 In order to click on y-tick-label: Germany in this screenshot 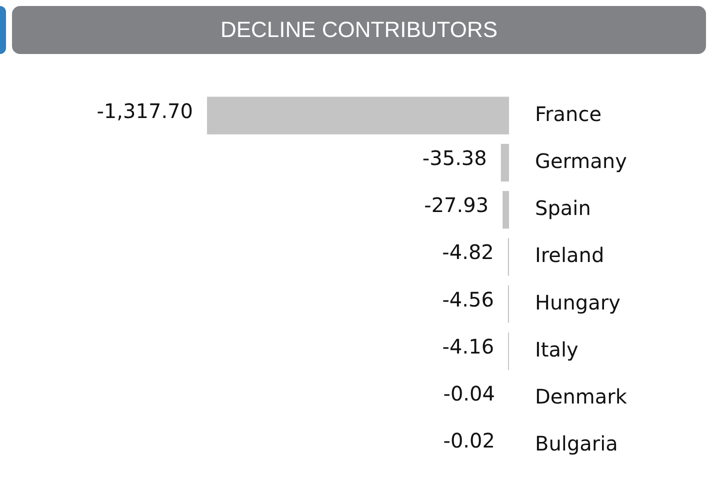, I will do `click(581, 160)`.